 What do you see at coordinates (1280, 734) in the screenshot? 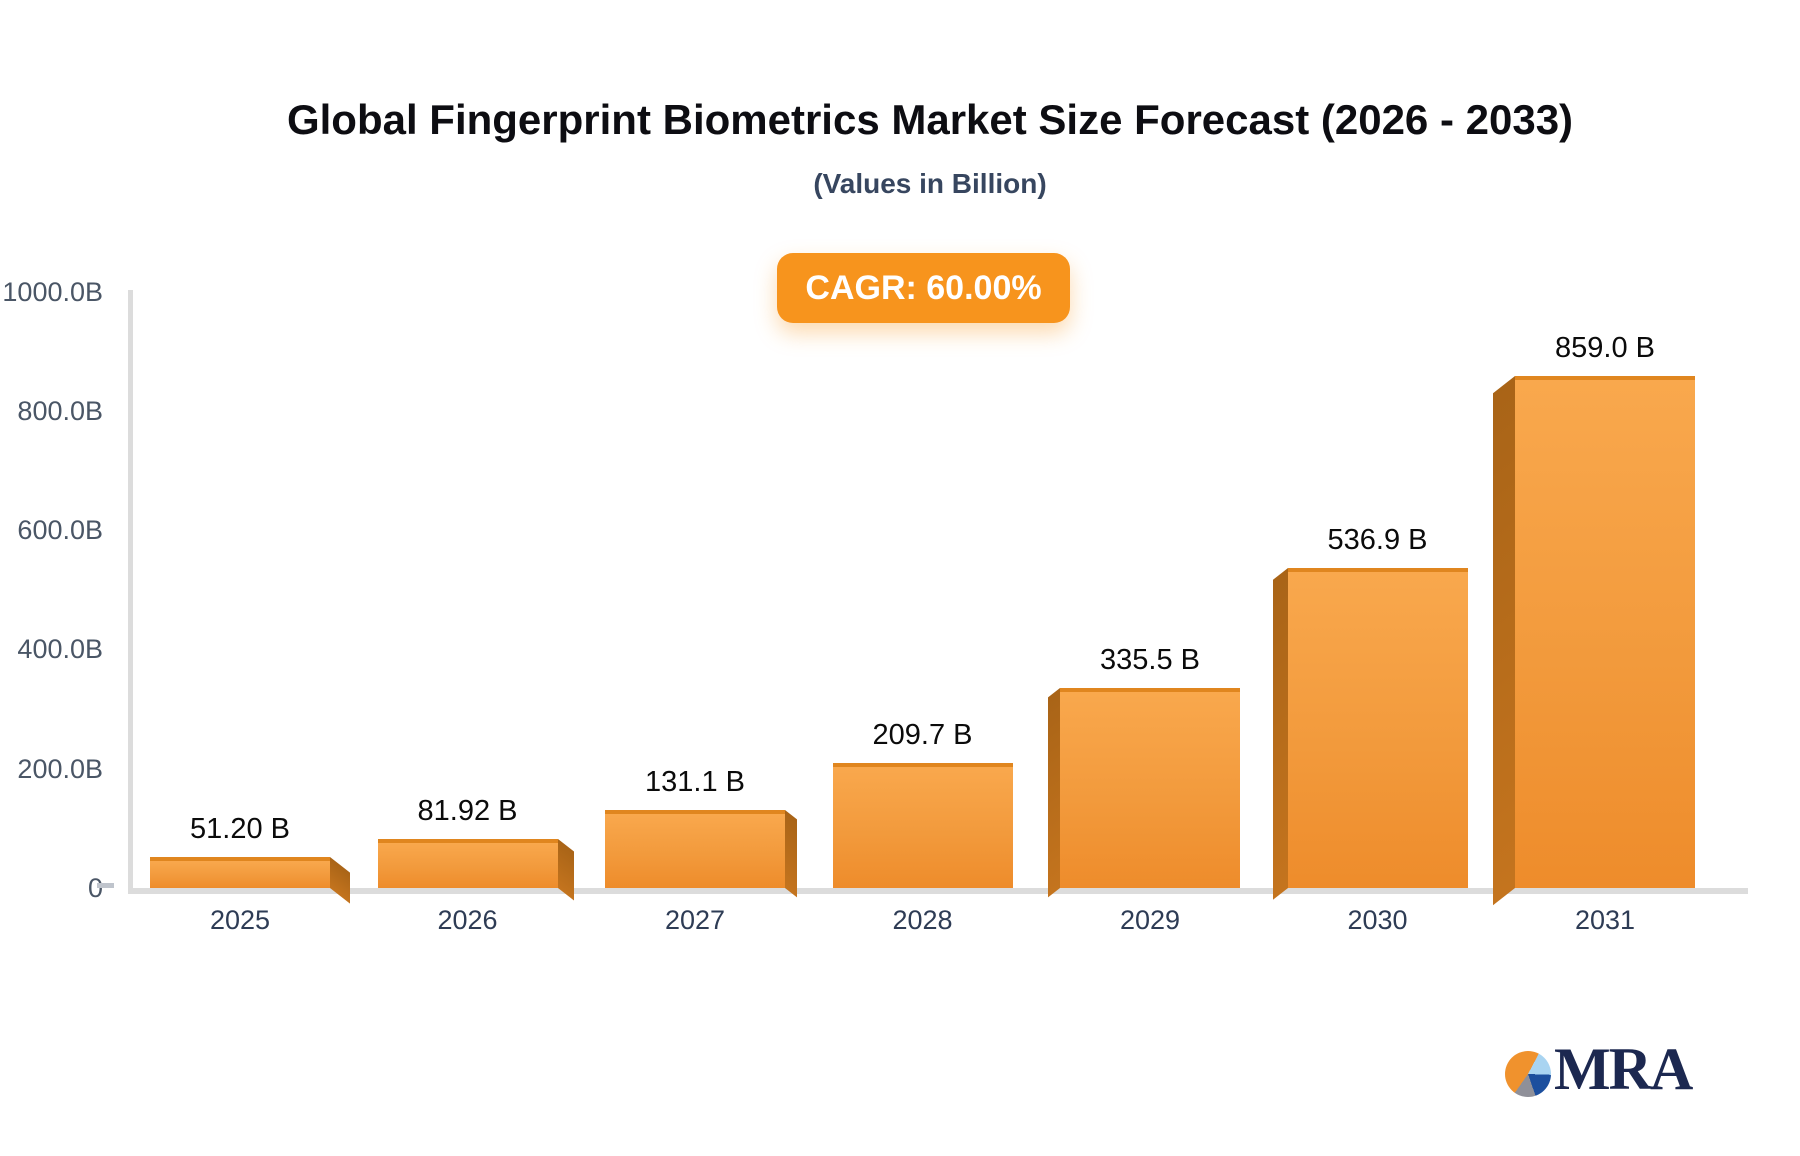
I see `bar-3d-side-face-2030` at bounding box center [1280, 734].